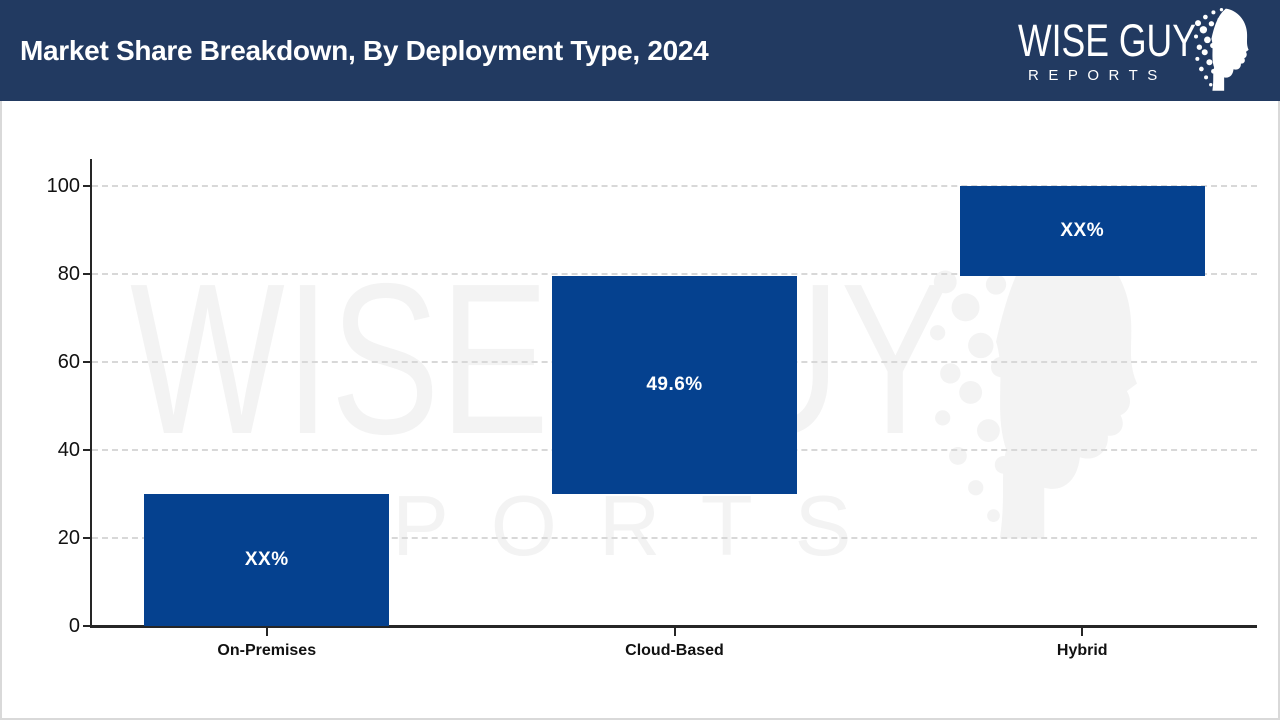 This screenshot has width=1280, height=720. Describe the element at coordinates (1082, 650) in the screenshot. I see `x-axis-label-hybrid: Hybrid` at that location.